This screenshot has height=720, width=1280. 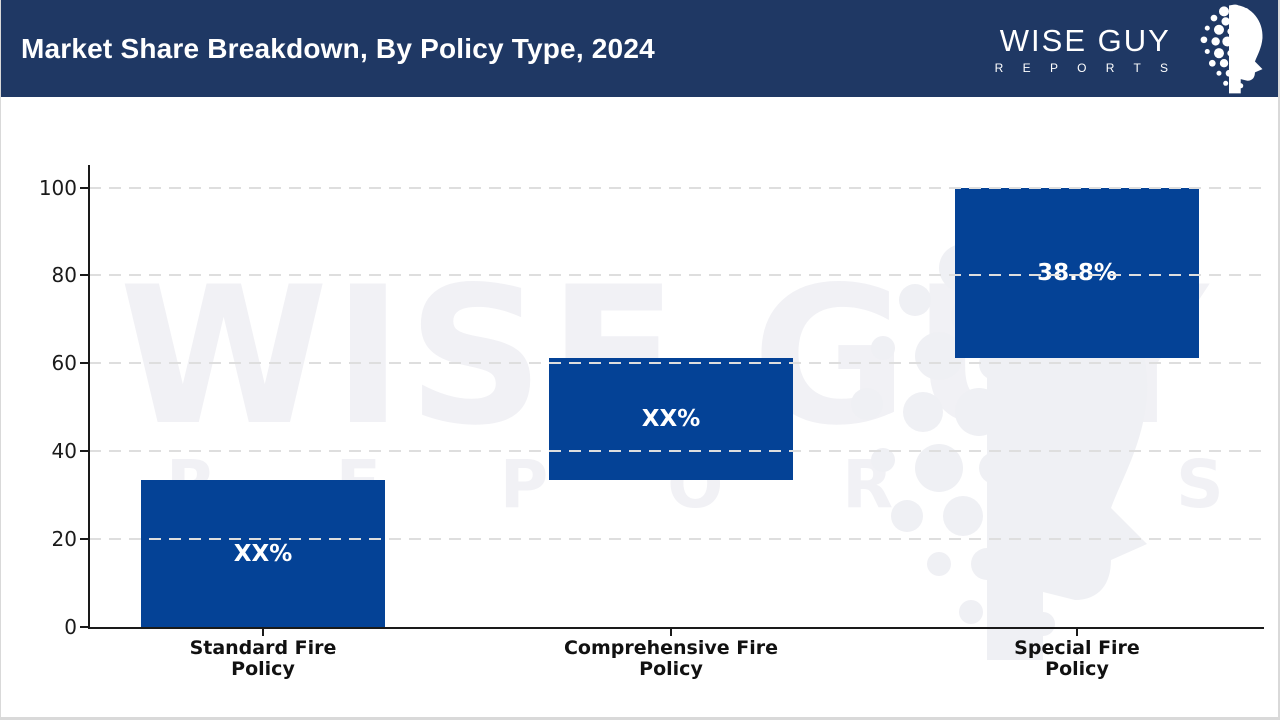 I want to click on x-category-label: Standard Fire Policy, so click(x=263, y=659).